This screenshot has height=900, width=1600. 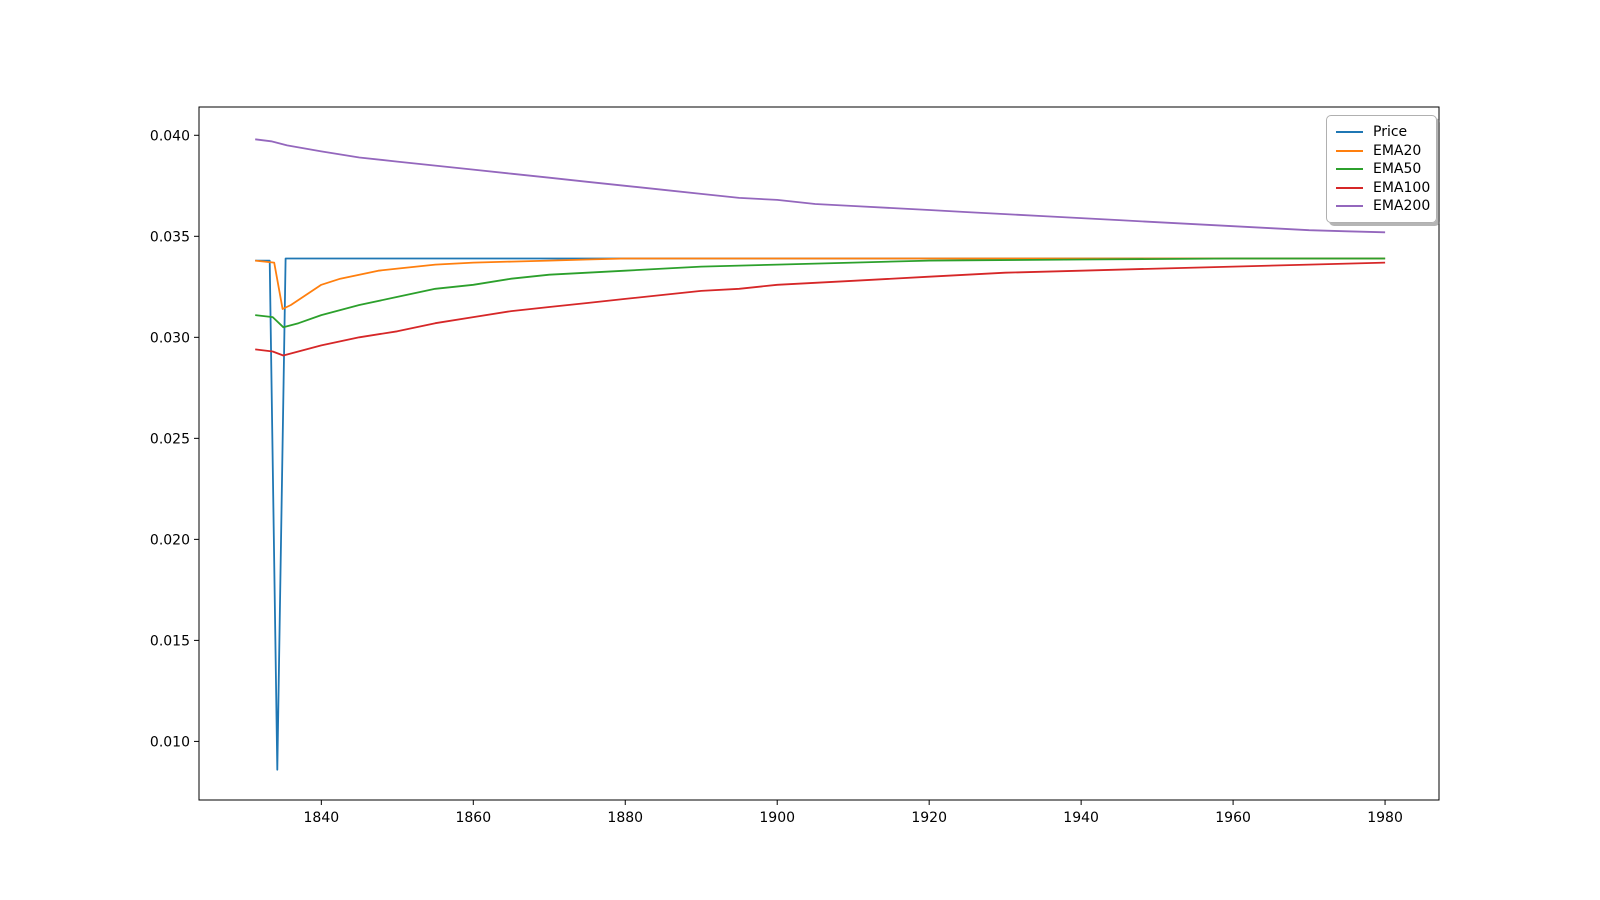 I want to click on x-tick-label: 1840, so click(x=322, y=818).